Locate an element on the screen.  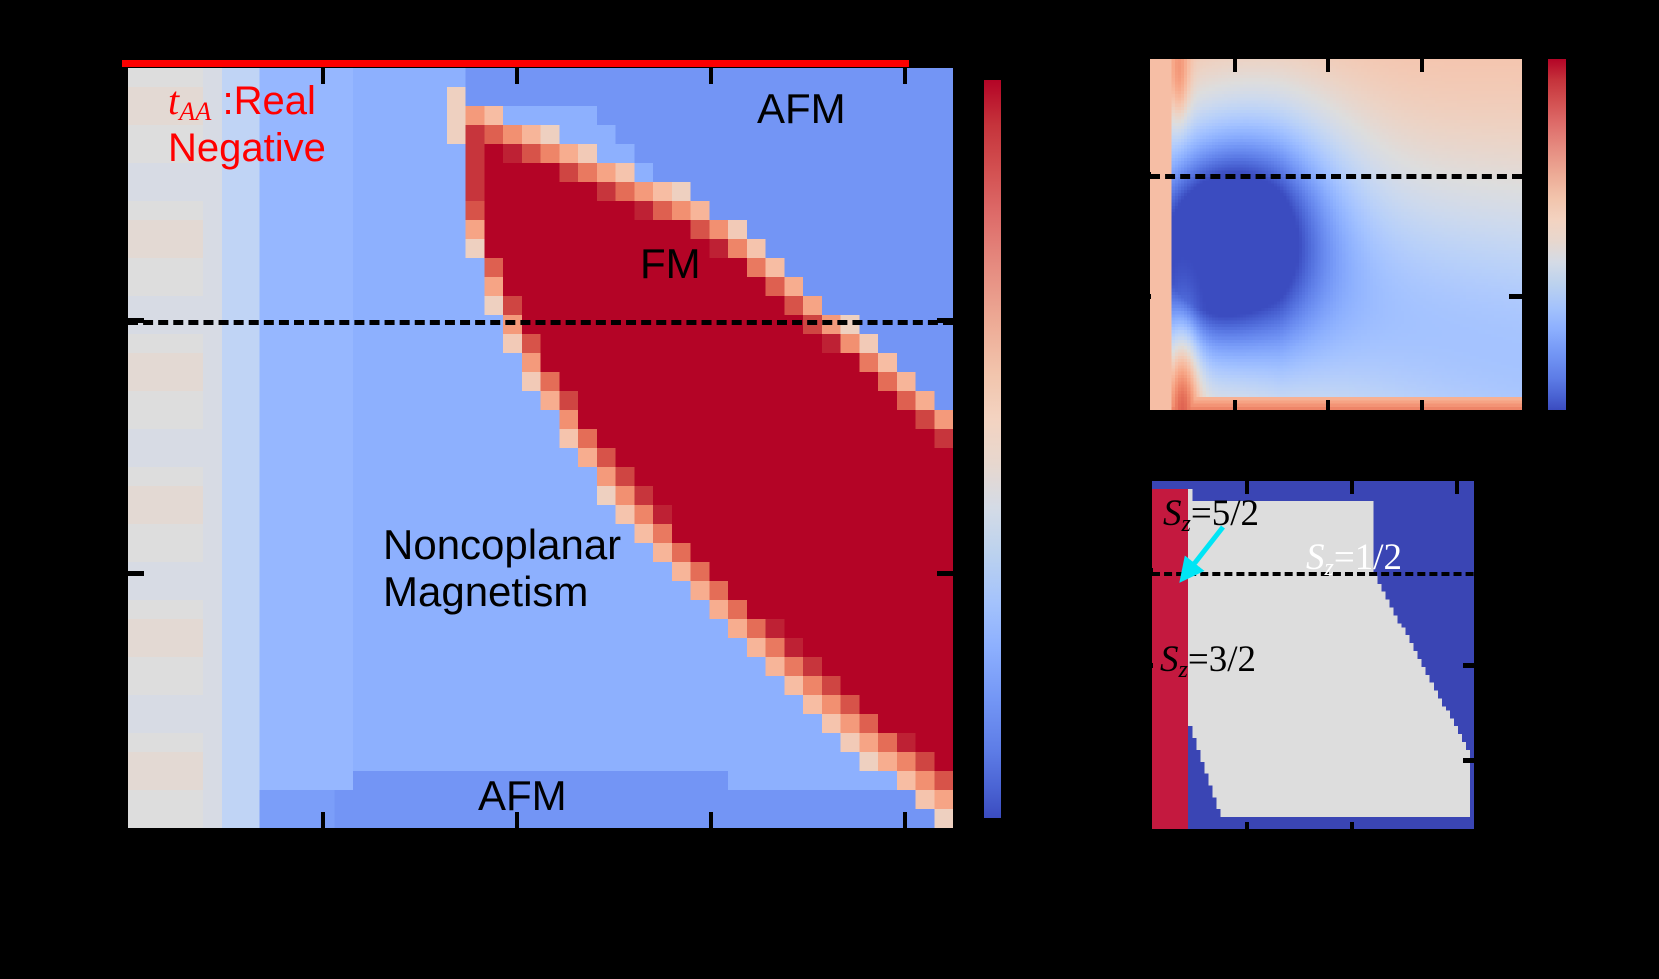
noncoplanar-line1: Noncoplanar is located at coordinates (502, 544).